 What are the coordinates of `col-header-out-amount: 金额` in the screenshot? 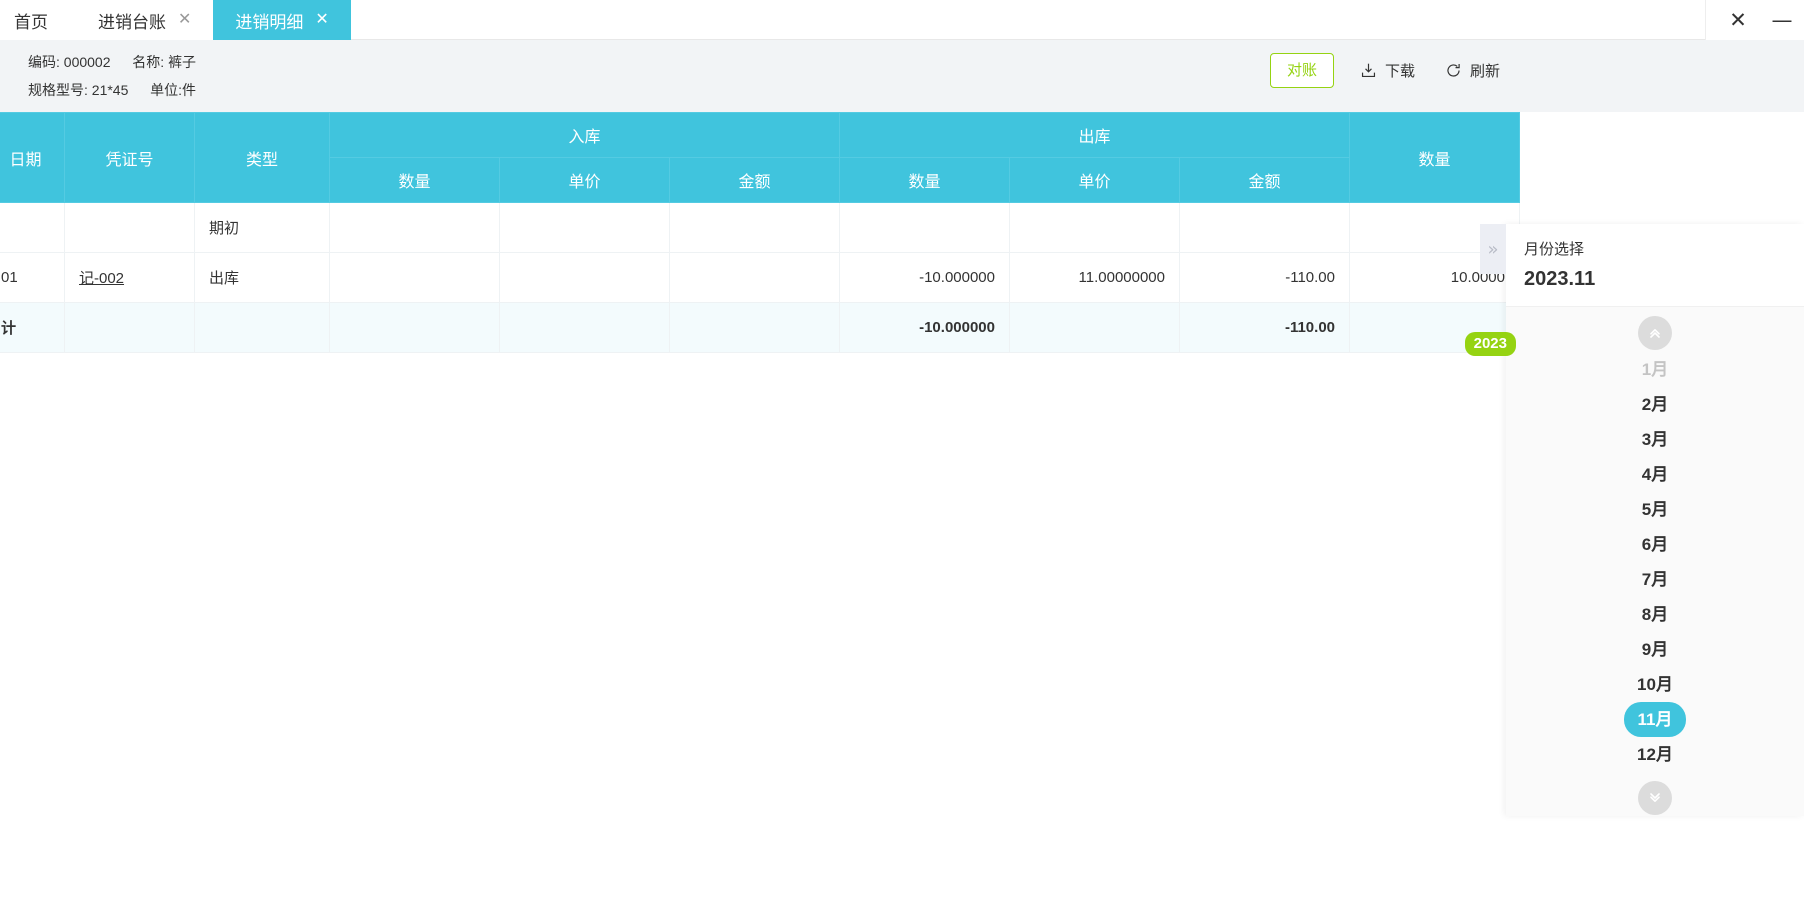 It's located at (1264, 180).